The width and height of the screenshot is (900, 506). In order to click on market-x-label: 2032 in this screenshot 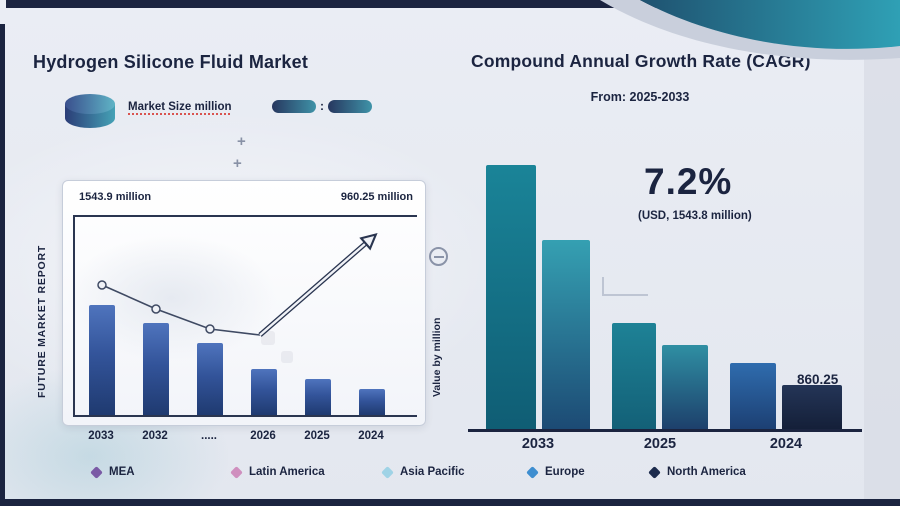, I will do `click(155, 436)`.